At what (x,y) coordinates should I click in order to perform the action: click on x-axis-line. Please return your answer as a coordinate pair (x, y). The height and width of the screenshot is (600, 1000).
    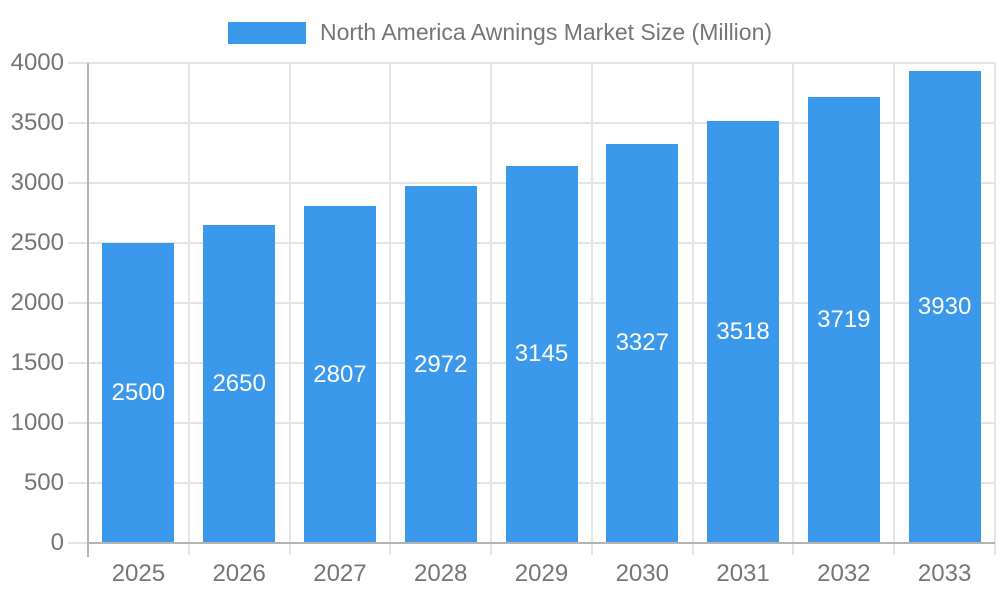
    Looking at the image, I should click on (541, 543).